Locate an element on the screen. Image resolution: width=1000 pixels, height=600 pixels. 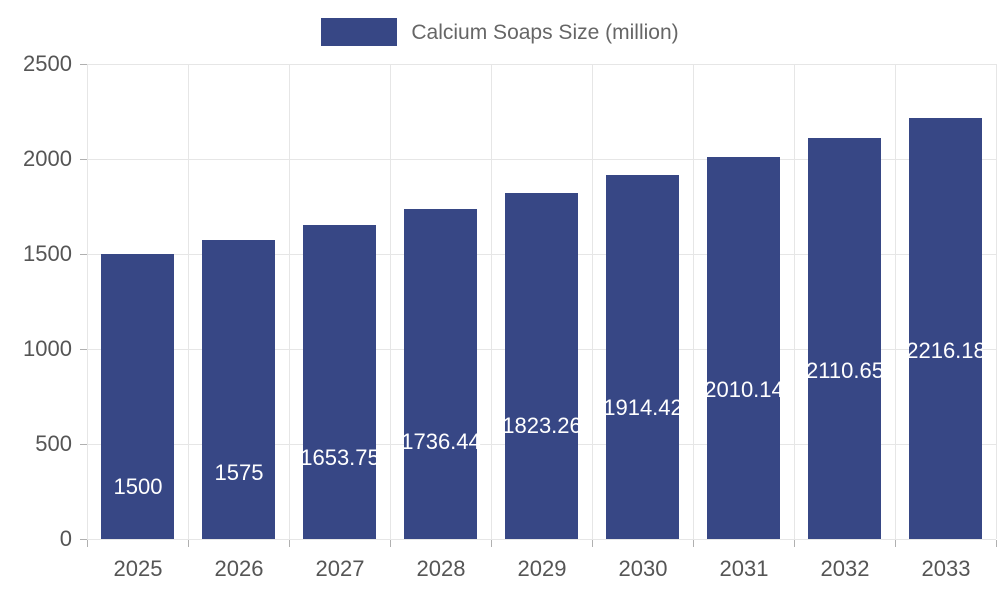
legend-item-calcium-soaps-size: Calcium Soaps Size (million) is located at coordinates (500, 32).